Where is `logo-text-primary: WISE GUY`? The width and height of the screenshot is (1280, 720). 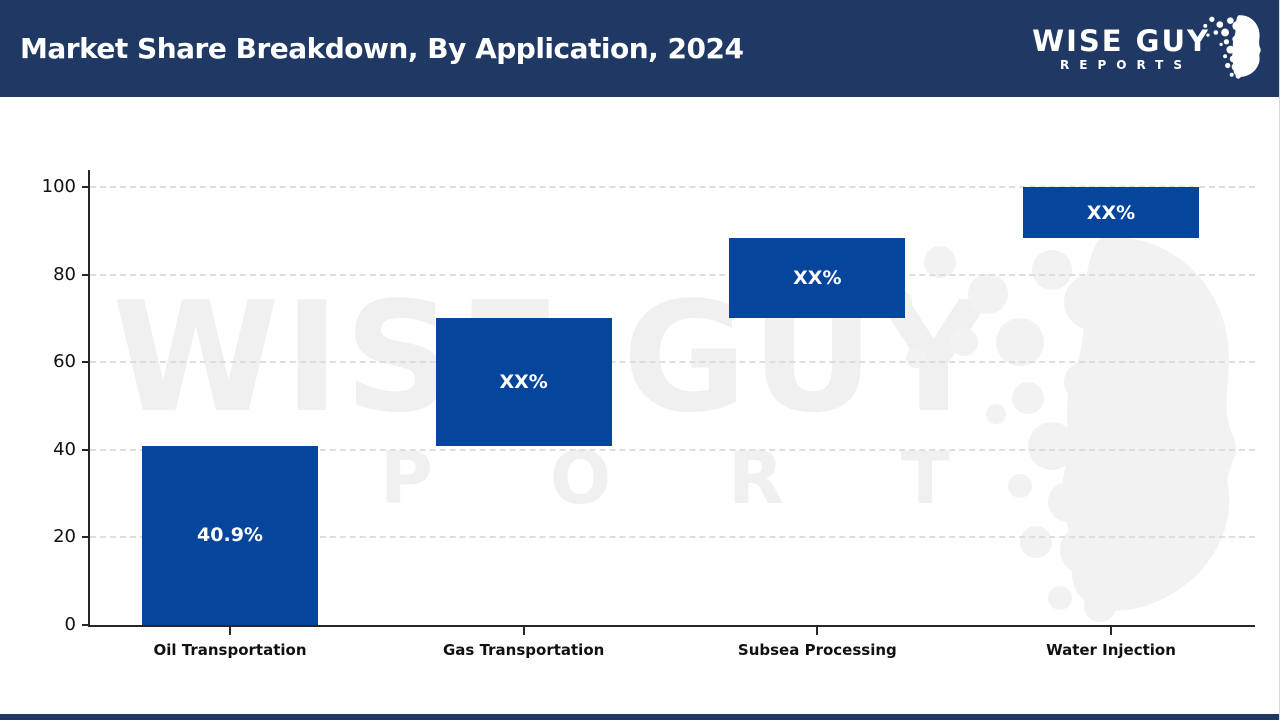
logo-text-primary: WISE GUY is located at coordinates (1121, 40).